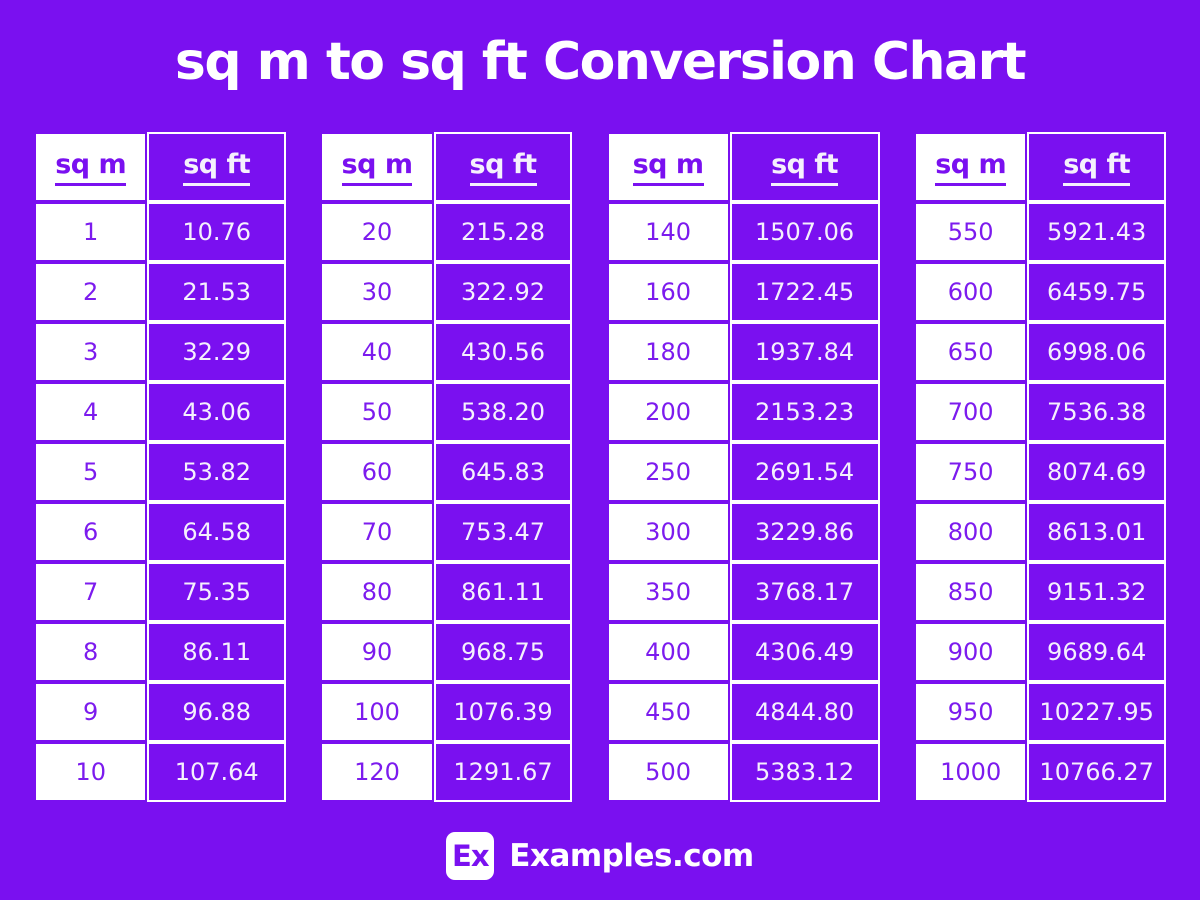 The height and width of the screenshot is (900, 1200). Describe the element at coordinates (503, 712) in the screenshot. I see `sq-ft-value-cell: 1076.39` at that location.